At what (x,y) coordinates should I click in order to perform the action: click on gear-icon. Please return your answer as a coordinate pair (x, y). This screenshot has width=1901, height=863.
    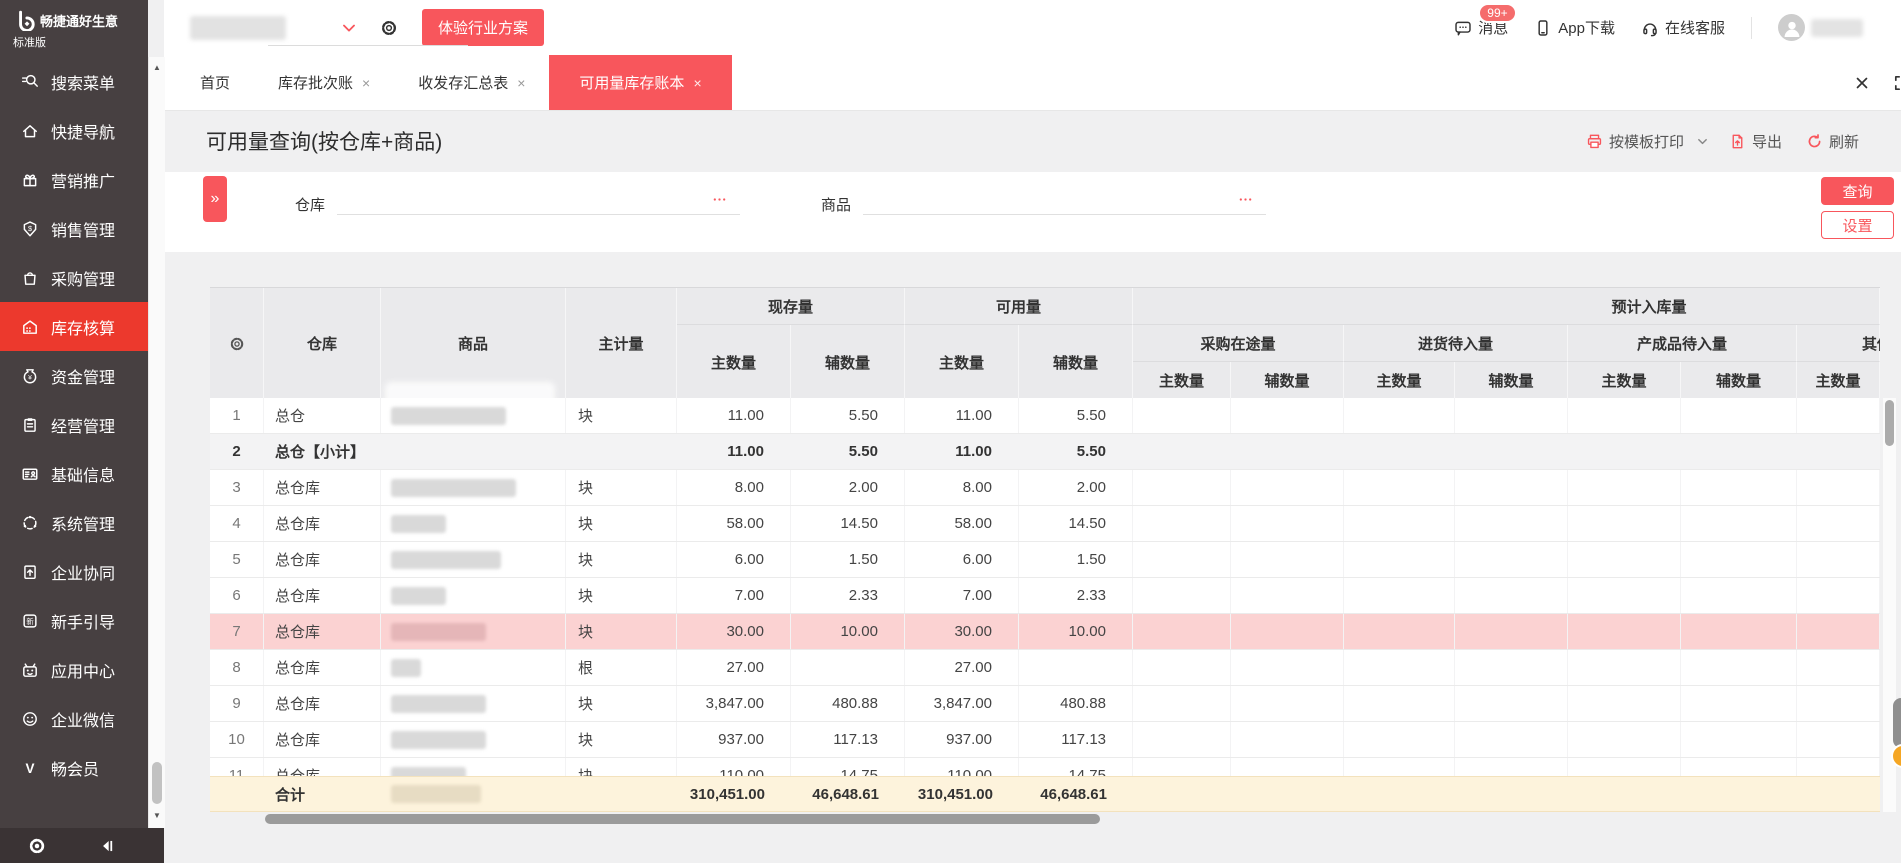
    Looking at the image, I should click on (389, 28).